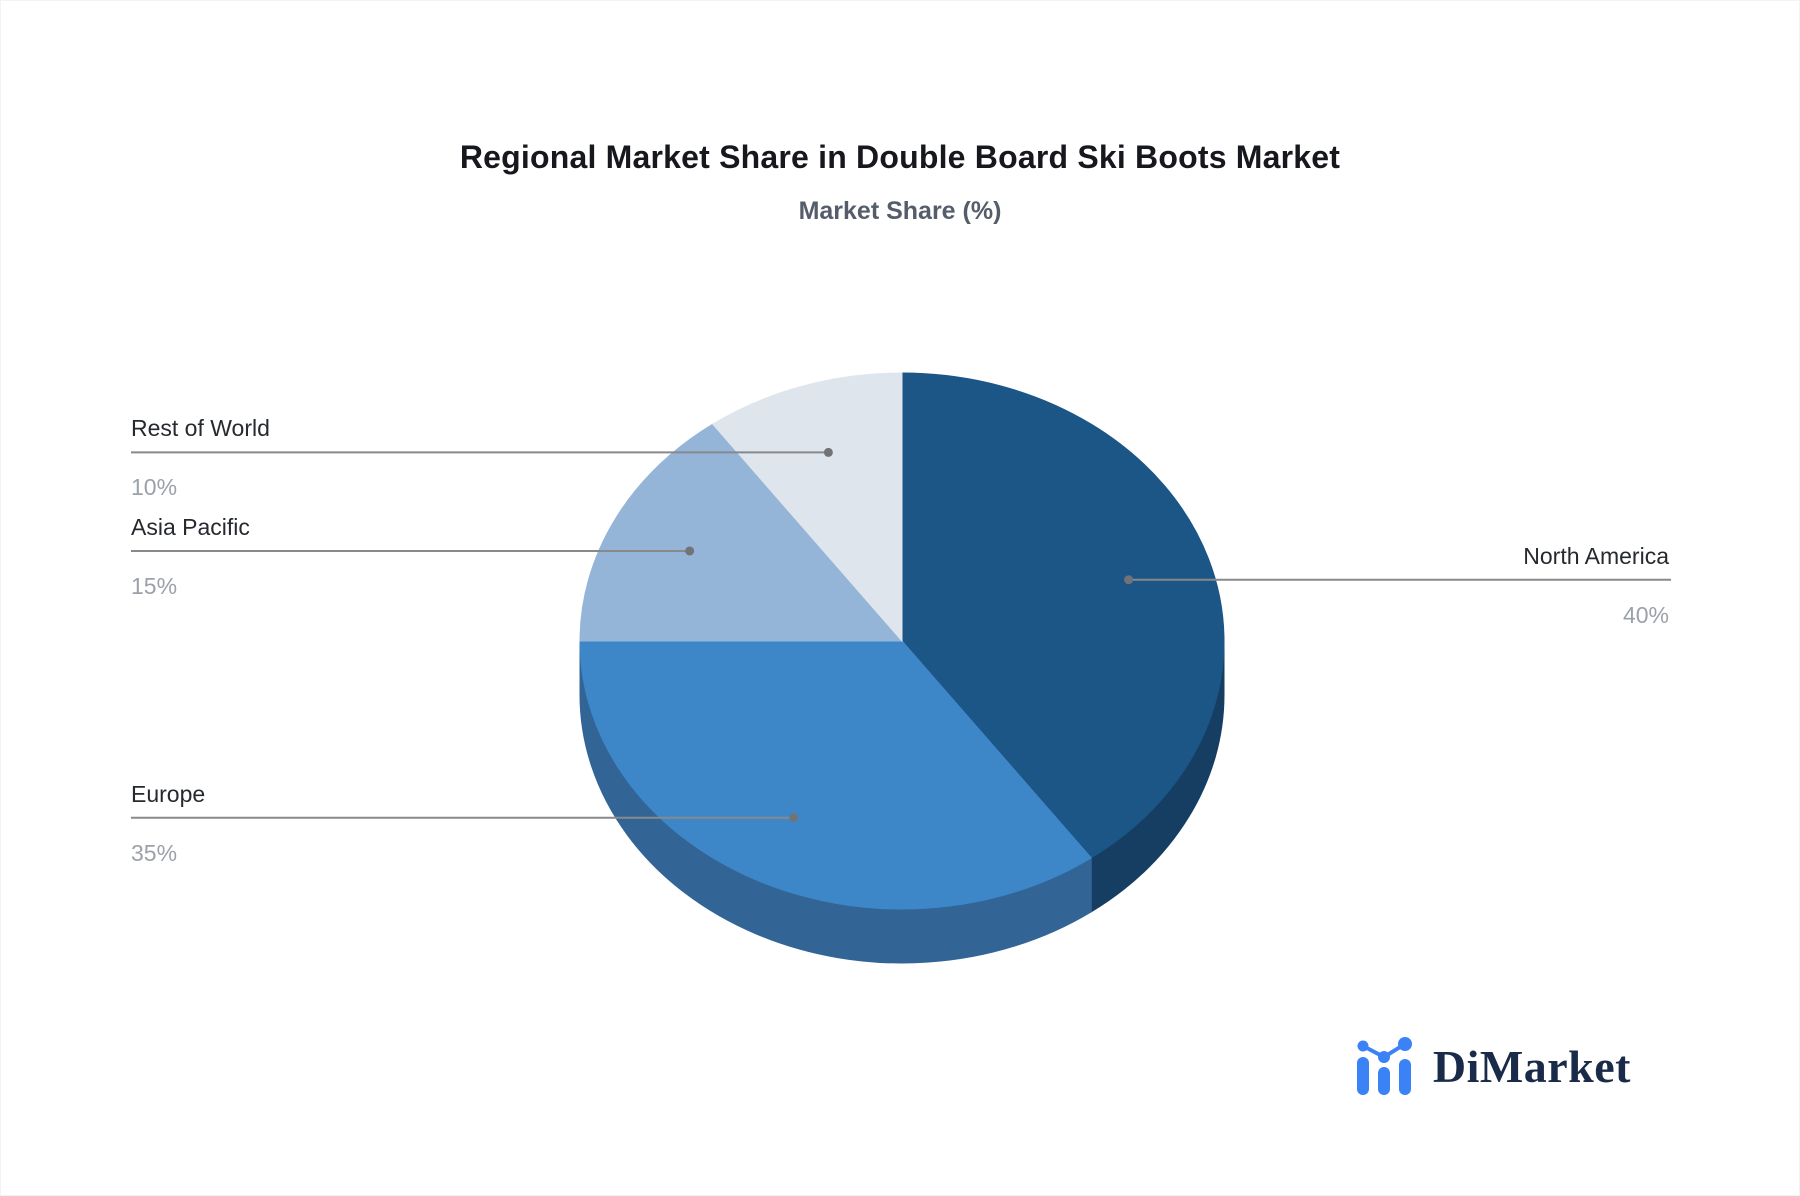  What do you see at coordinates (1645, 614) in the screenshot?
I see `slice-percent: 40%` at bounding box center [1645, 614].